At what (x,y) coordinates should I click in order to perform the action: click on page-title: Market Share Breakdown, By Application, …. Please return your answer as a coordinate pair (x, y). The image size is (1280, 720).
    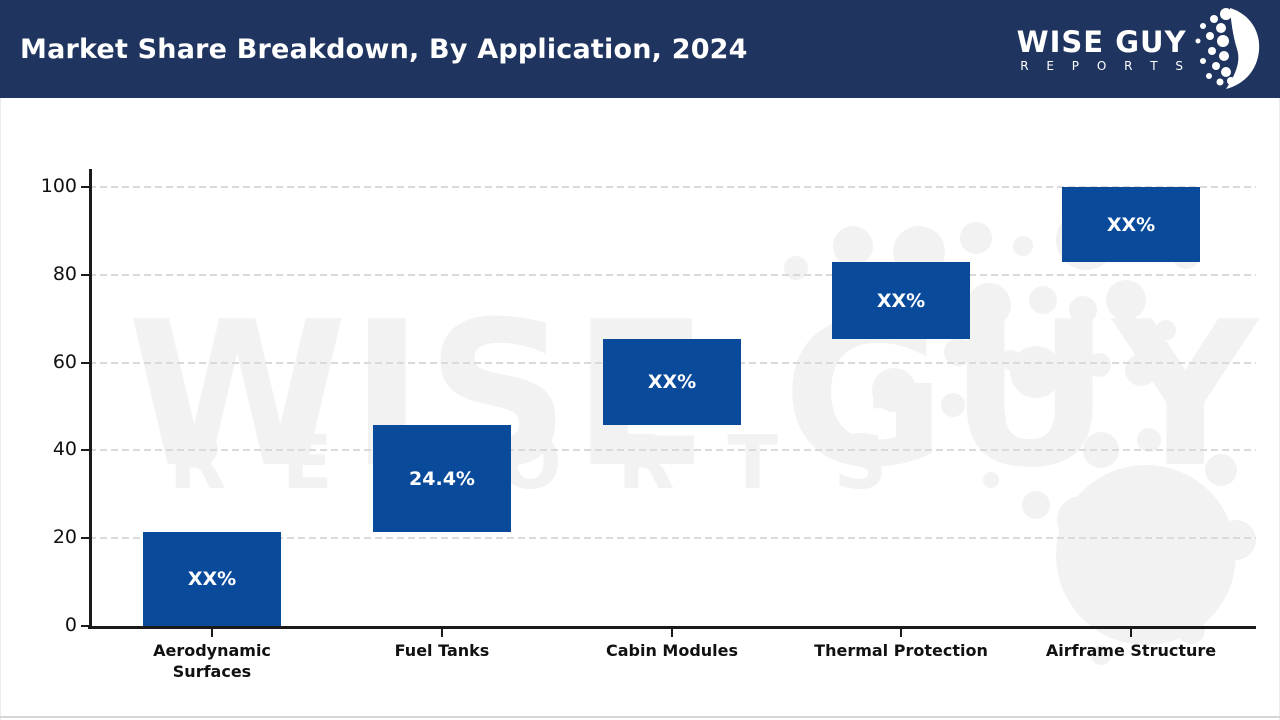
    Looking at the image, I should click on (384, 49).